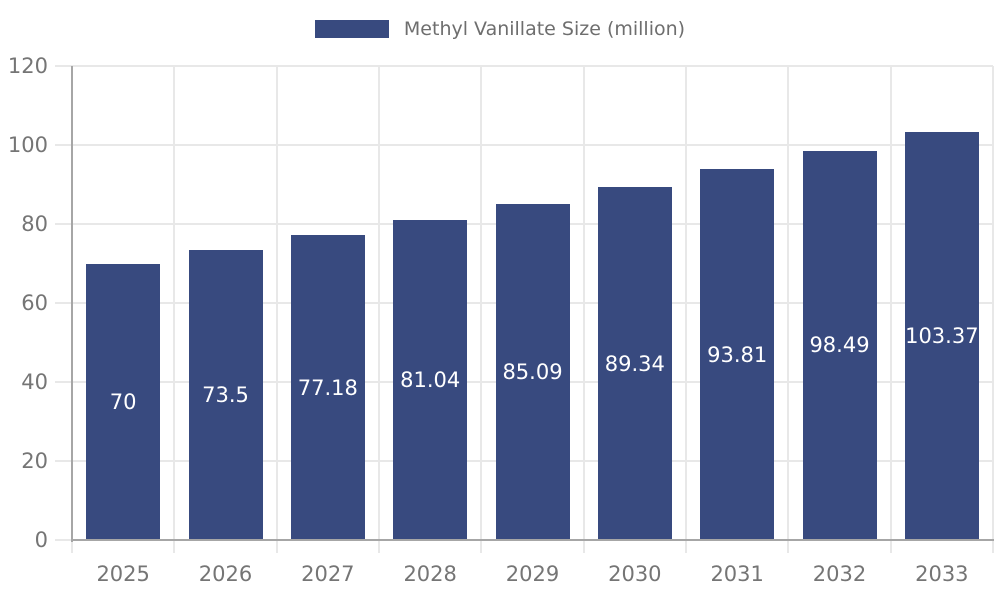 This screenshot has width=1000, height=600. Describe the element at coordinates (123, 574) in the screenshot. I see `x-axis-tick-label: 2025` at that location.